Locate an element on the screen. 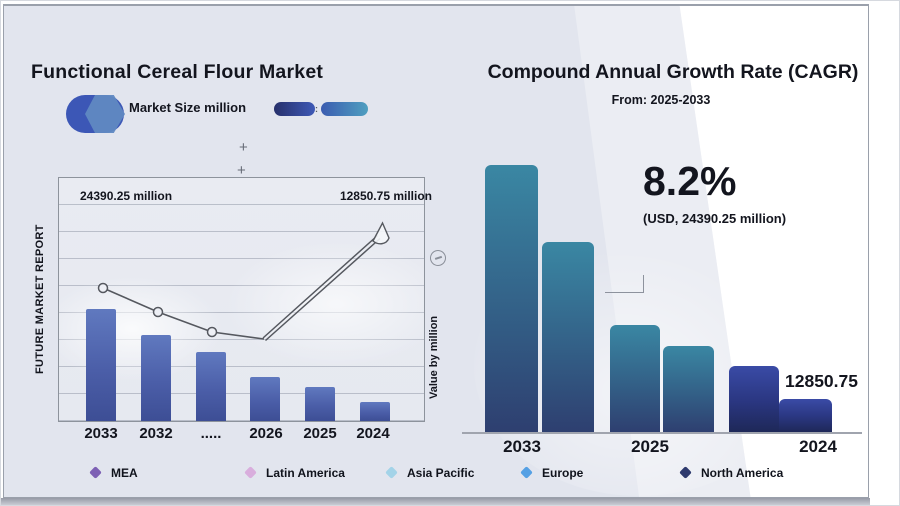 This screenshot has height=506, width=900. trend-line-overlay is located at coordinates (243, 281).